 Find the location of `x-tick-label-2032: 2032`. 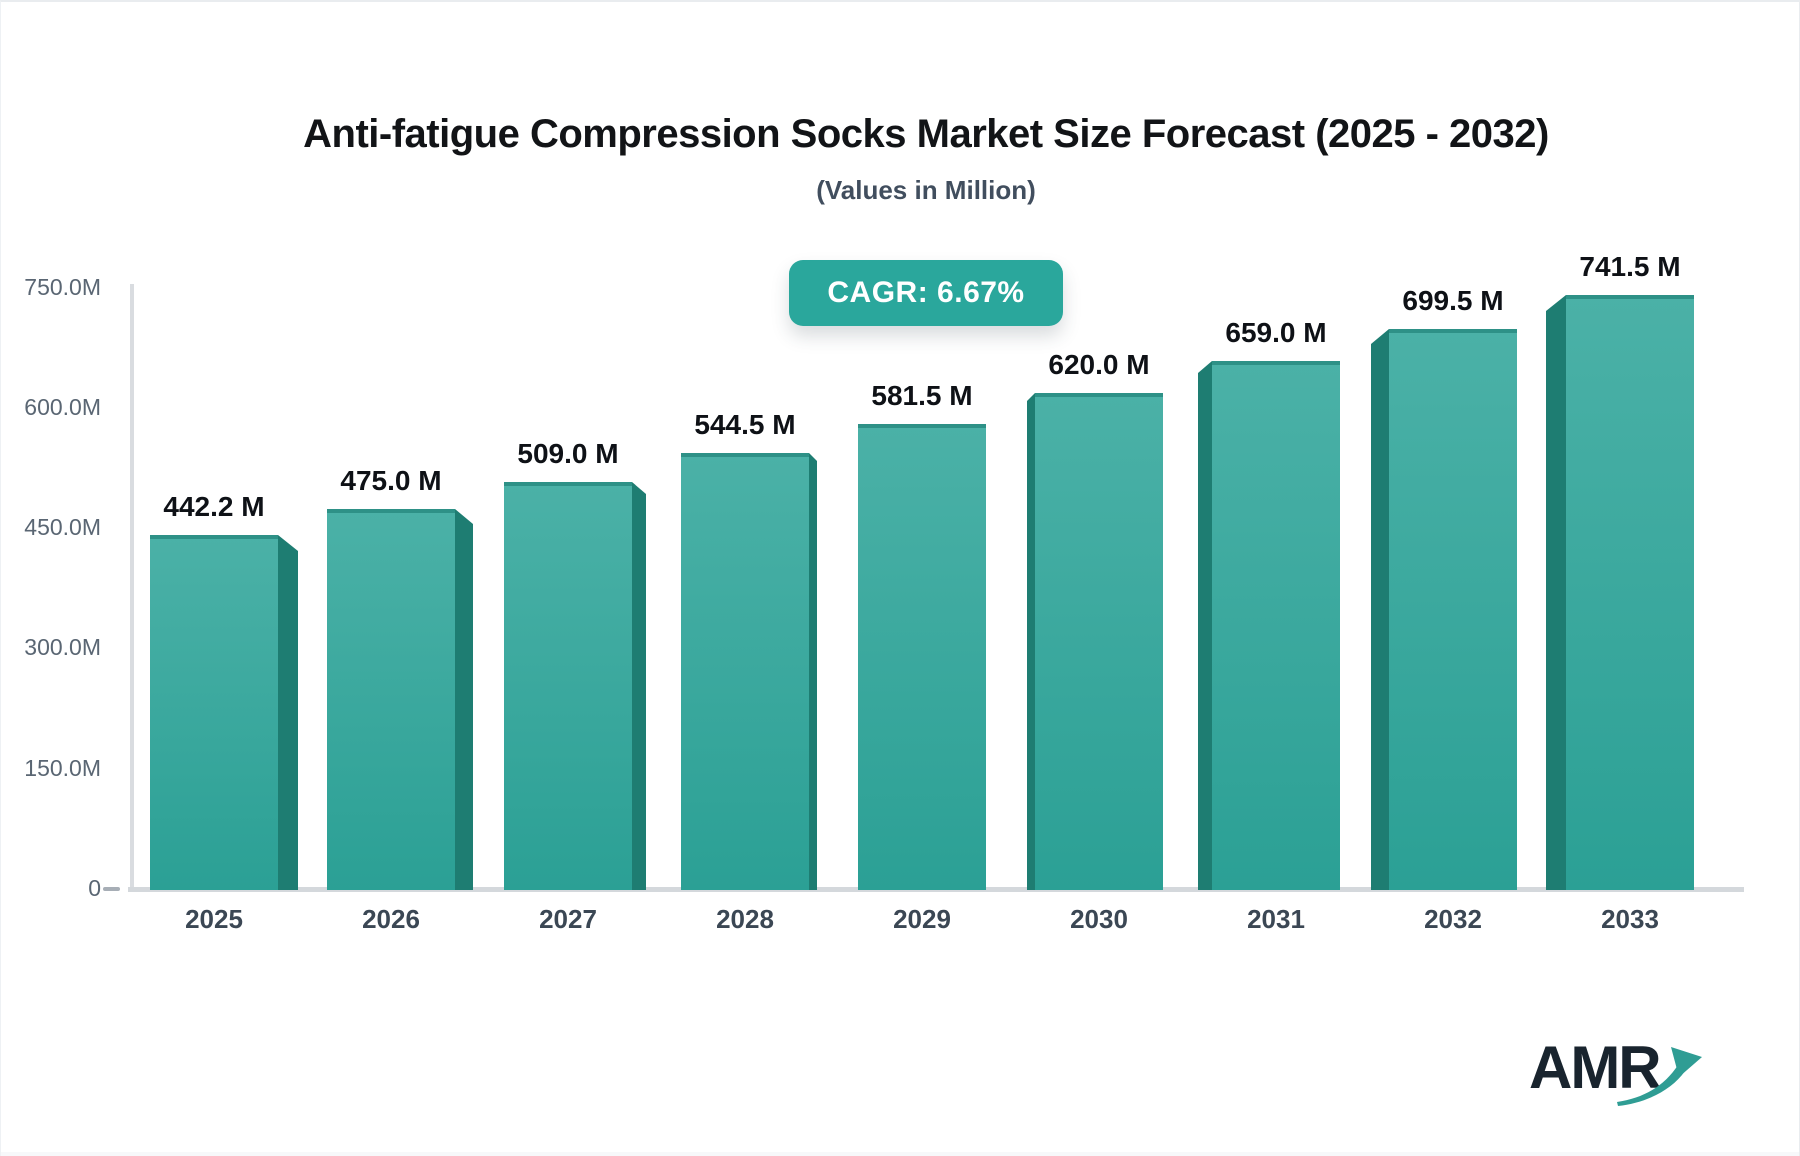

x-tick-label-2032: 2032 is located at coordinates (1453, 919).